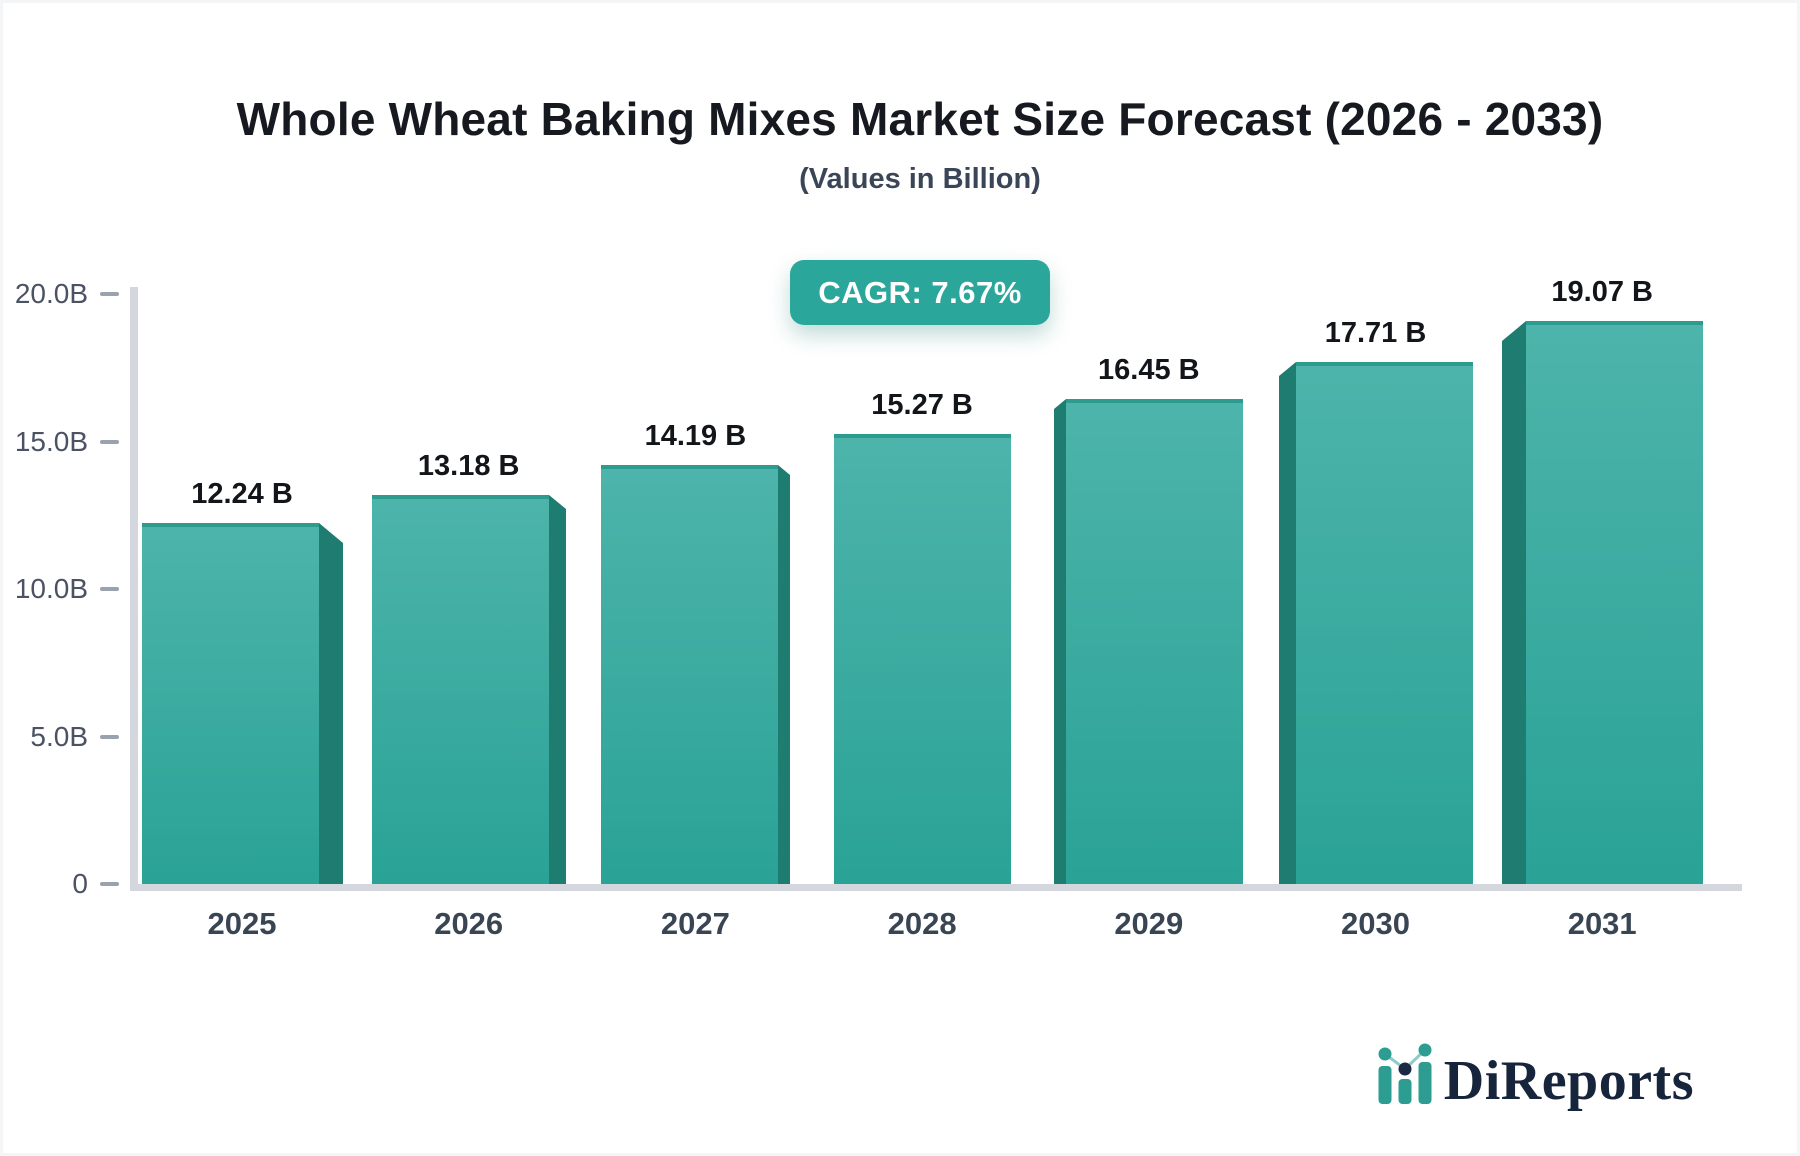  What do you see at coordinates (1149, 923) in the screenshot?
I see `x-axis-label-2029: 2029` at bounding box center [1149, 923].